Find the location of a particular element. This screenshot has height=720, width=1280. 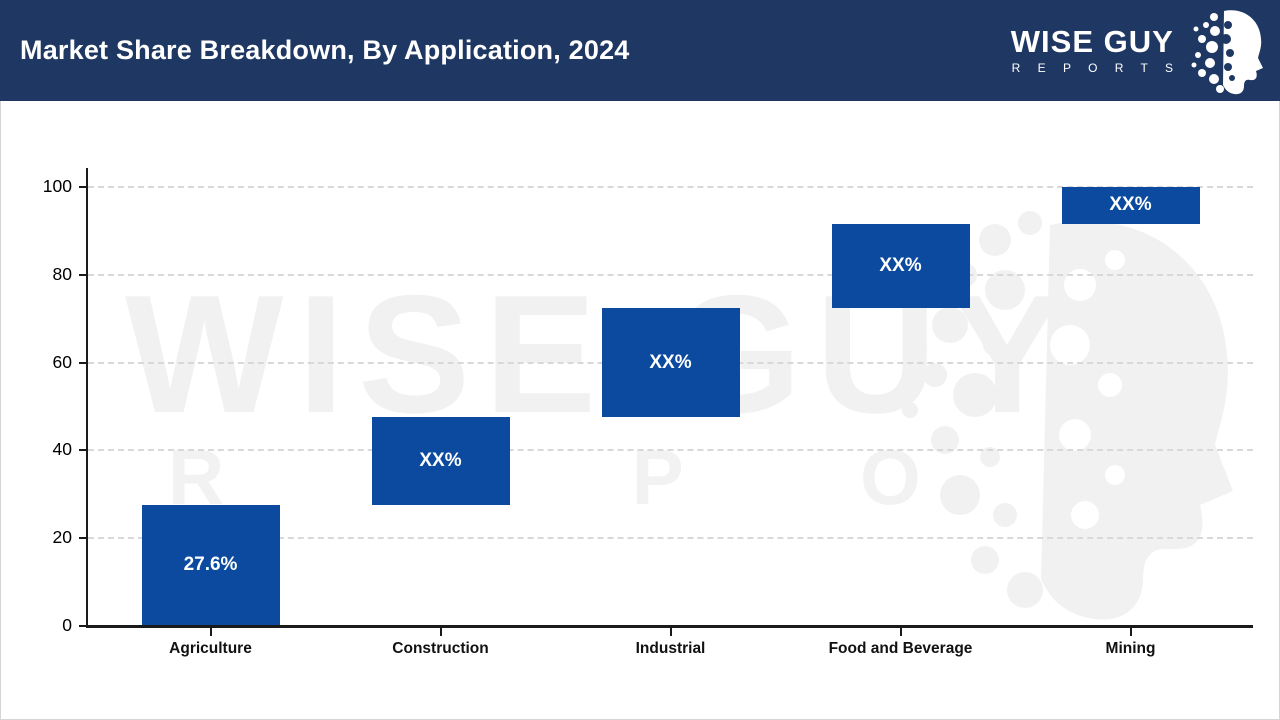

bar-agriculture: 27.6% is located at coordinates (210, 565).